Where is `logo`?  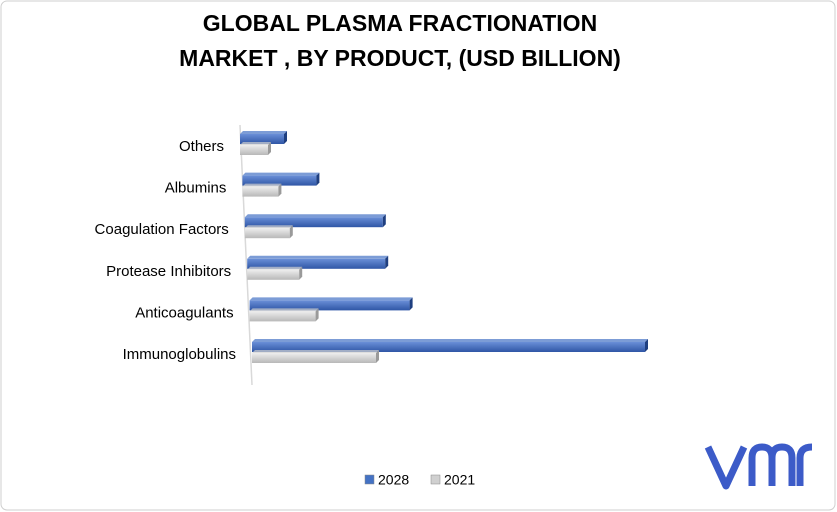
logo is located at coordinates (758, 466).